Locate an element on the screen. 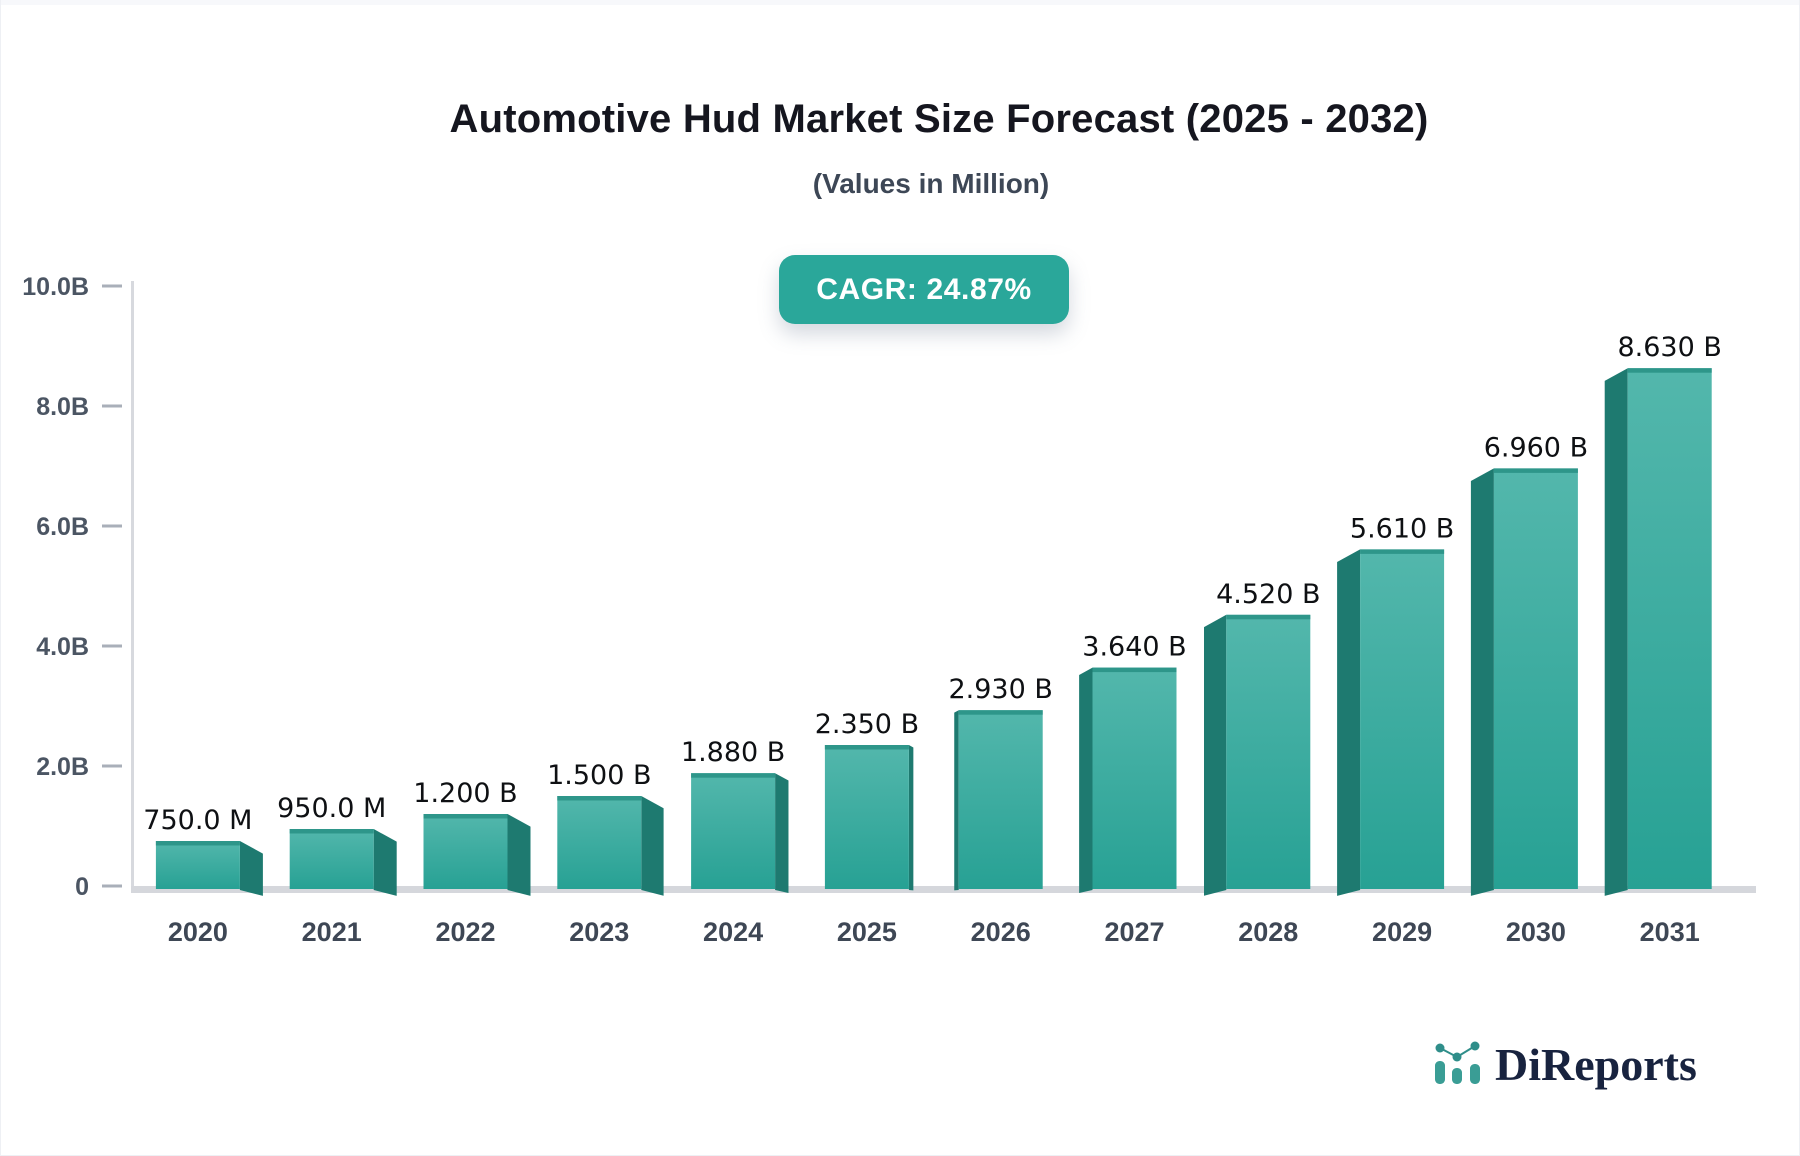 The image size is (1800, 1156). value-label: 2.350 B is located at coordinates (867, 724).